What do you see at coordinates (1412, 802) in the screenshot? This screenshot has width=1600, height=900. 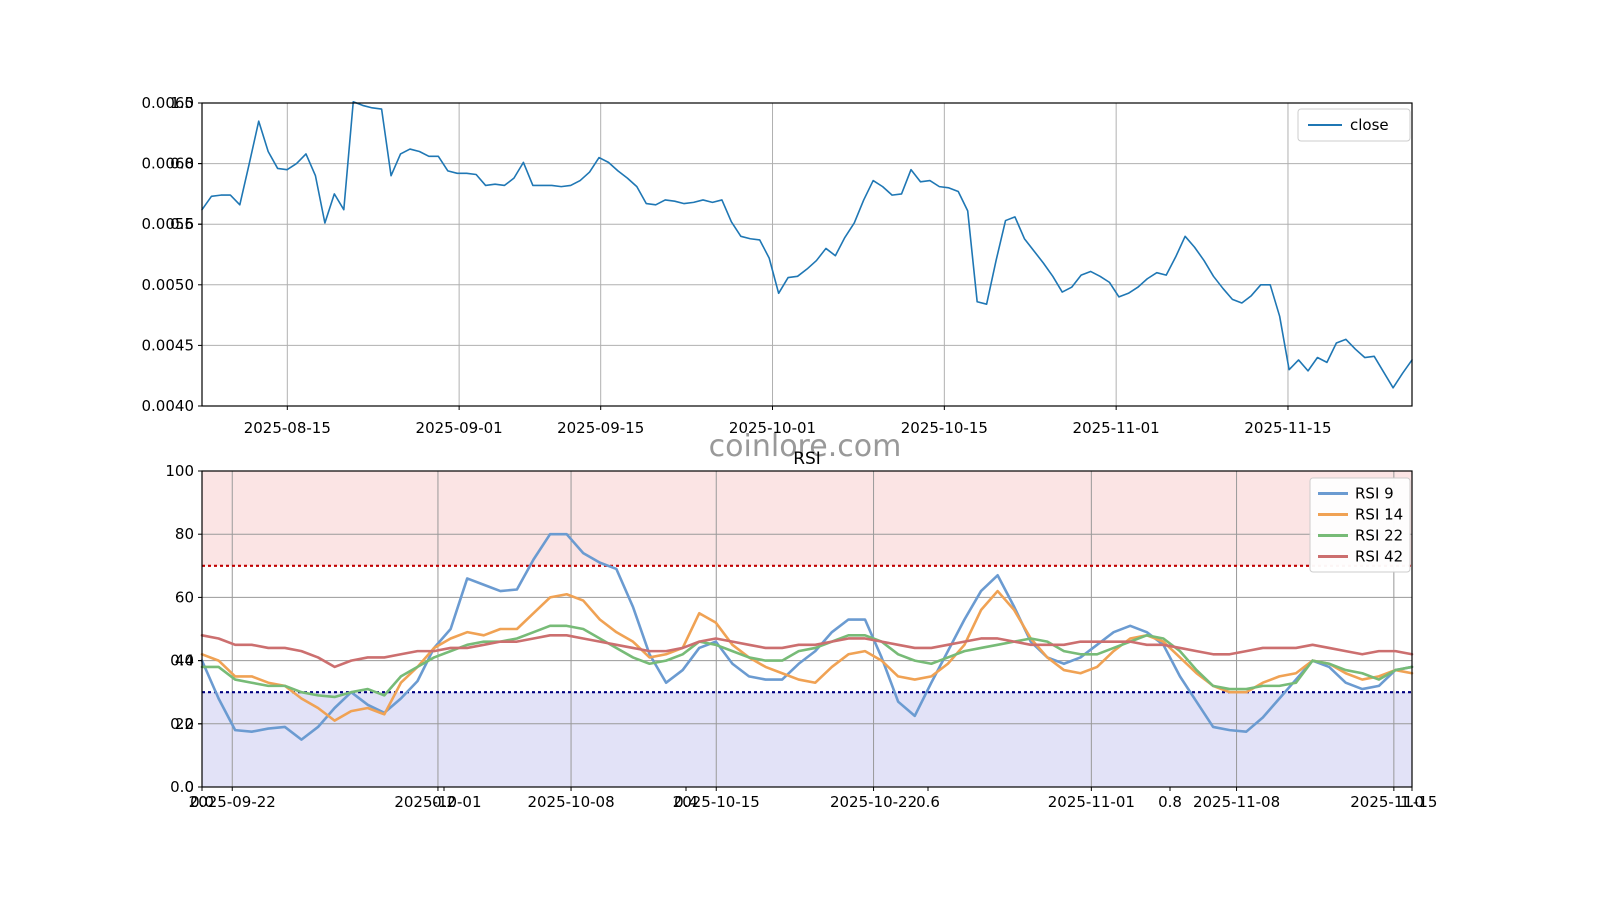 I see `rsi-x-tick-label-normalized: 1.0` at bounding box center [1412, 802].